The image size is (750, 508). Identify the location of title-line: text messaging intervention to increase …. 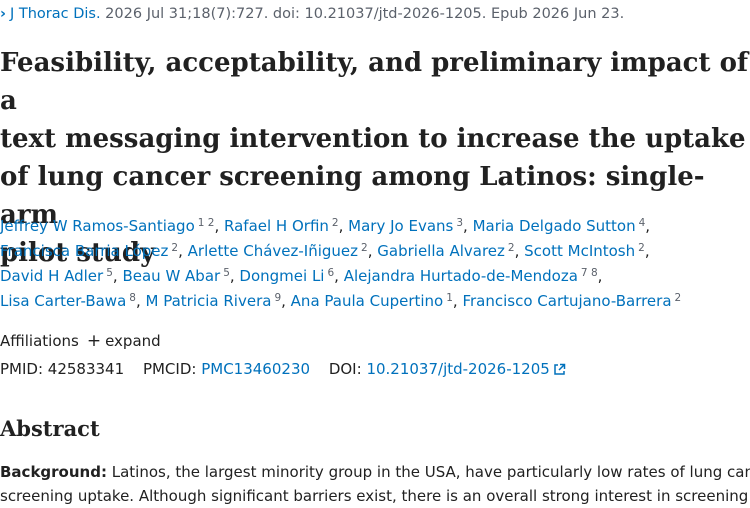
(373, 139).